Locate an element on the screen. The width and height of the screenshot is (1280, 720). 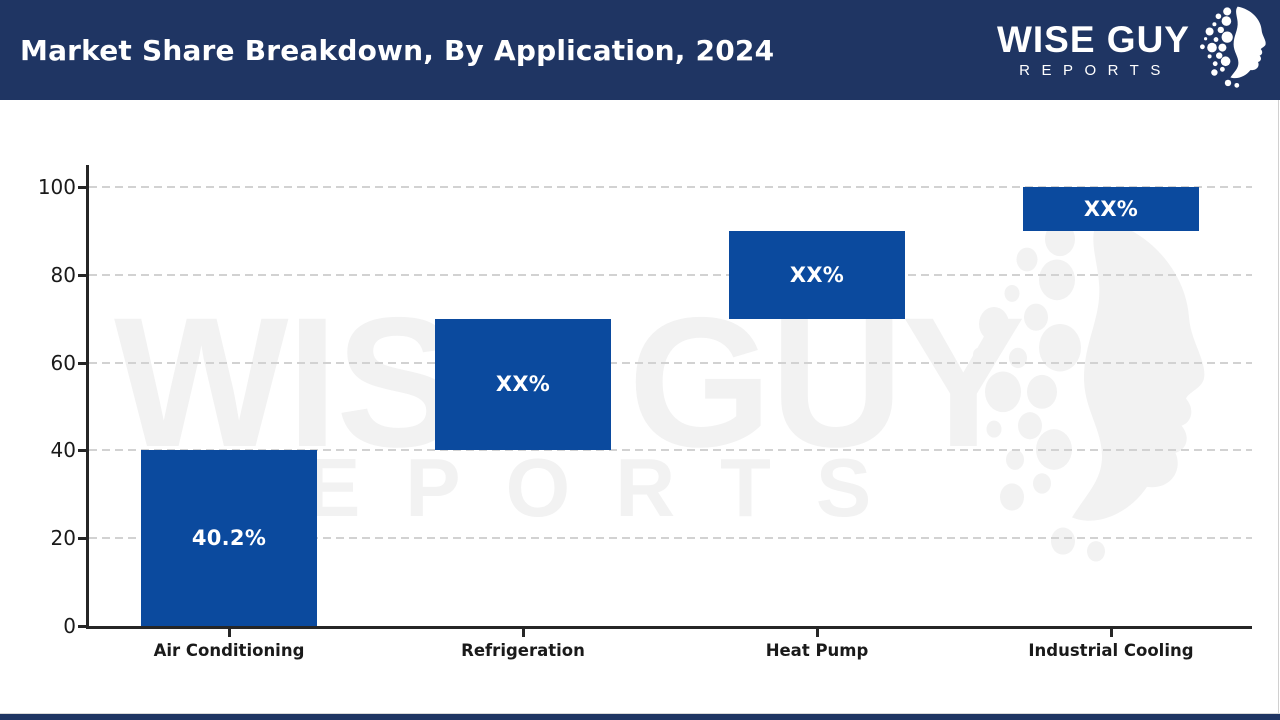
y-tick-label: 80 is located at coordinates (63, 274).